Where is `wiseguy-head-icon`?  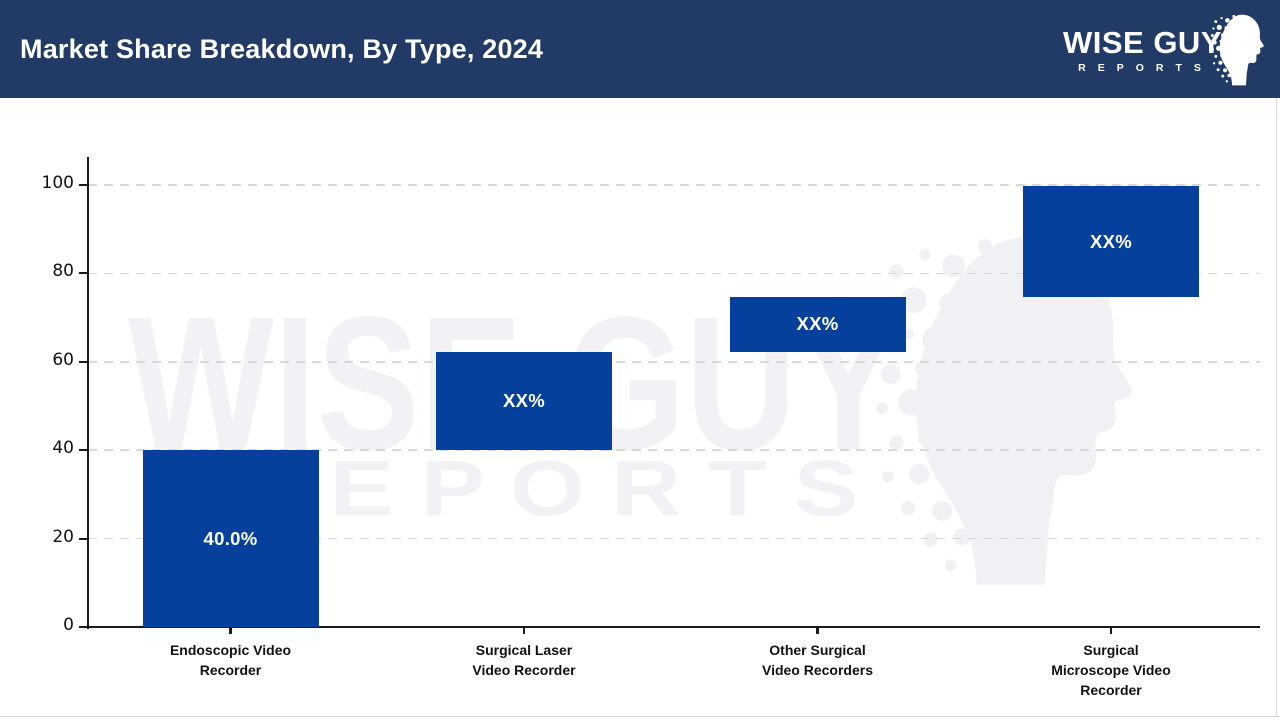
wiseguy-head-icon is located at coordinates (1237, 50).